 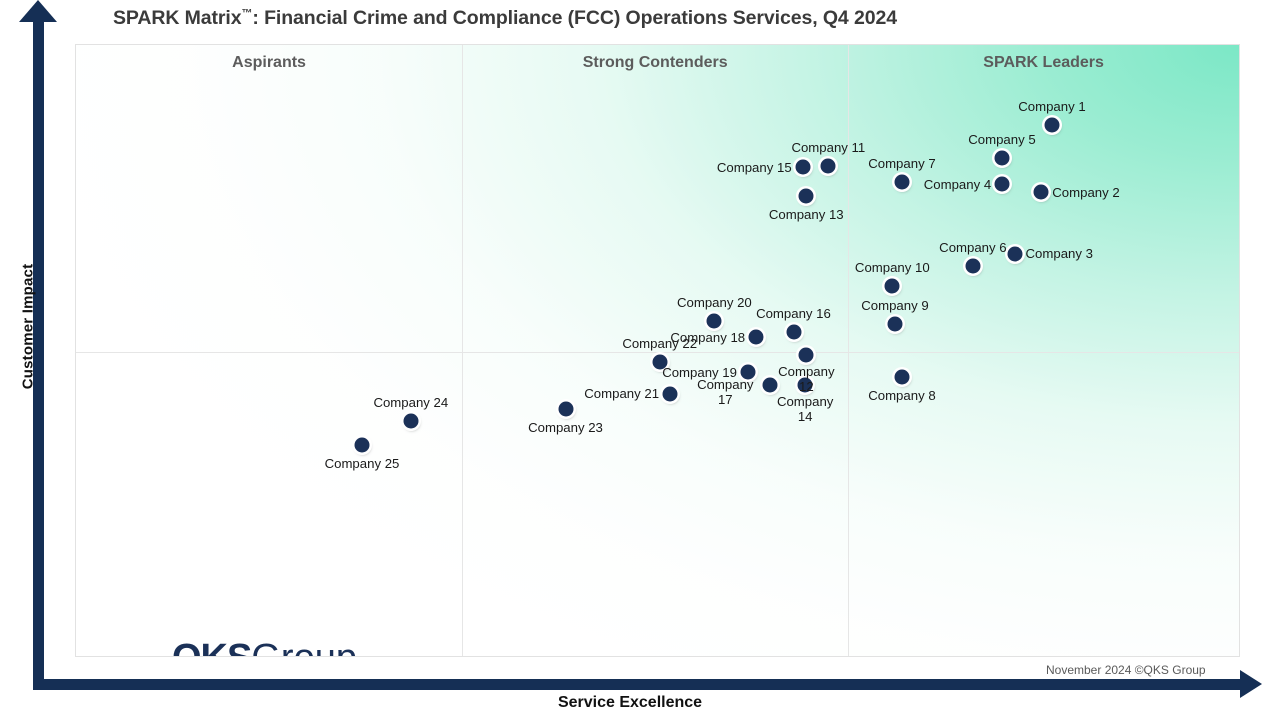 I want to click on quadrant-header-strong-contenders: Strong Contenders, so click(x=655, y=62).